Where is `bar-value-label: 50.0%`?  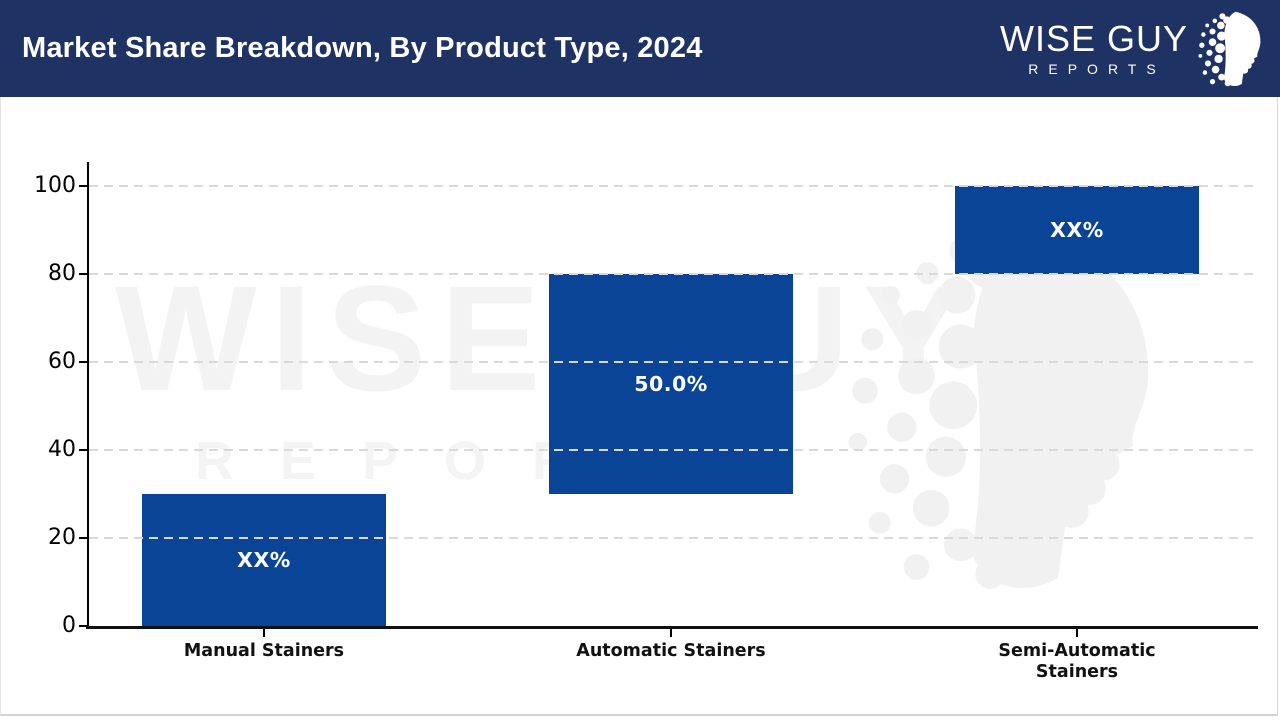
bar-value-label: 50.0% is located at coordinates (671, 384).